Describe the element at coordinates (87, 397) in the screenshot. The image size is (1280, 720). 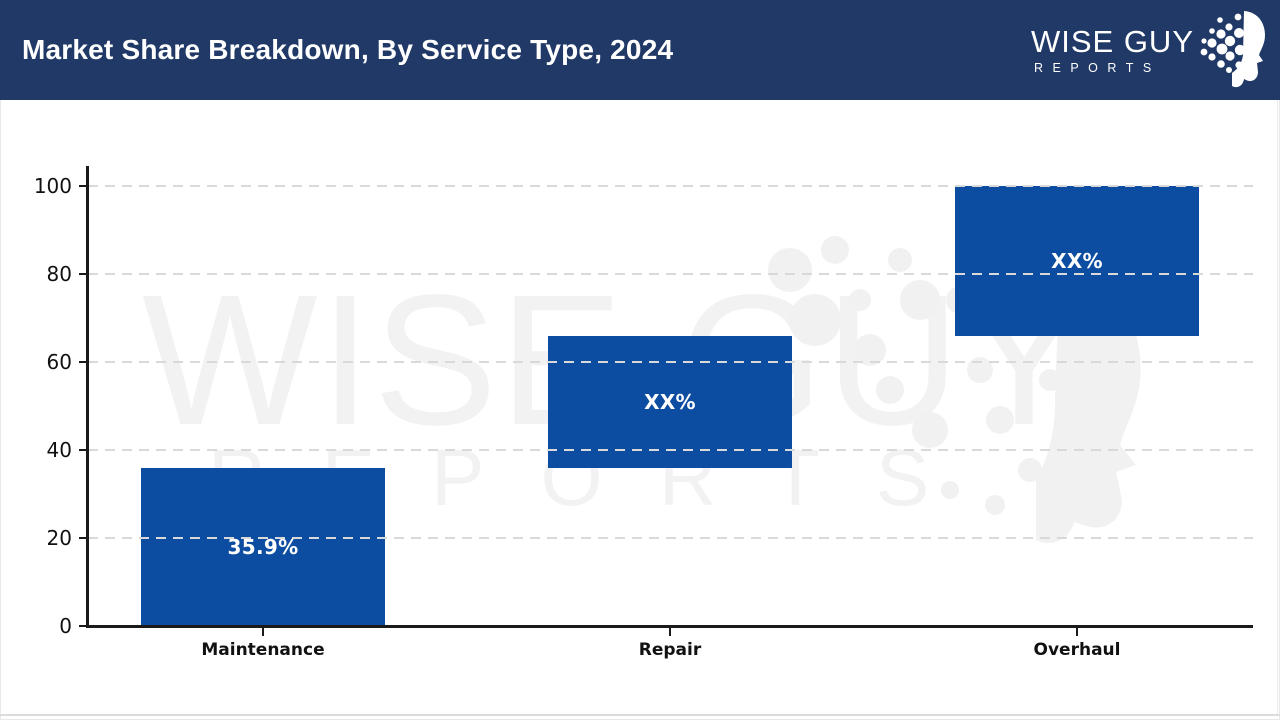
I see `y-axis-line` at that location.